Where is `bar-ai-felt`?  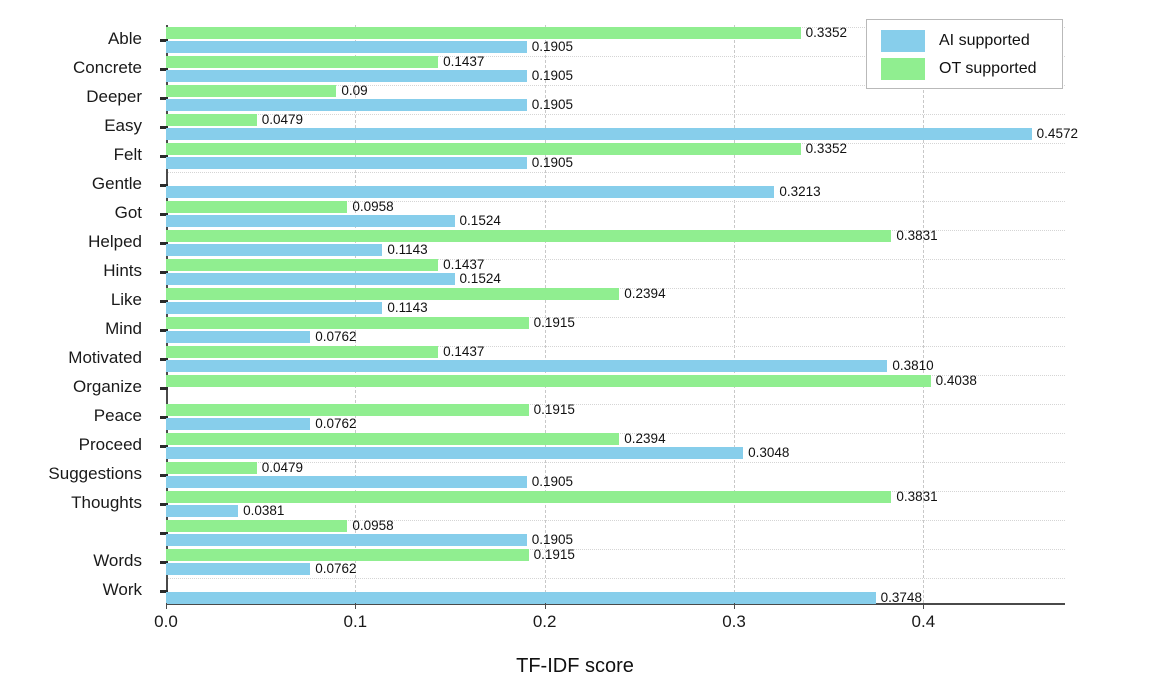
bar-ai-felt is located at coordinates (346, 162).